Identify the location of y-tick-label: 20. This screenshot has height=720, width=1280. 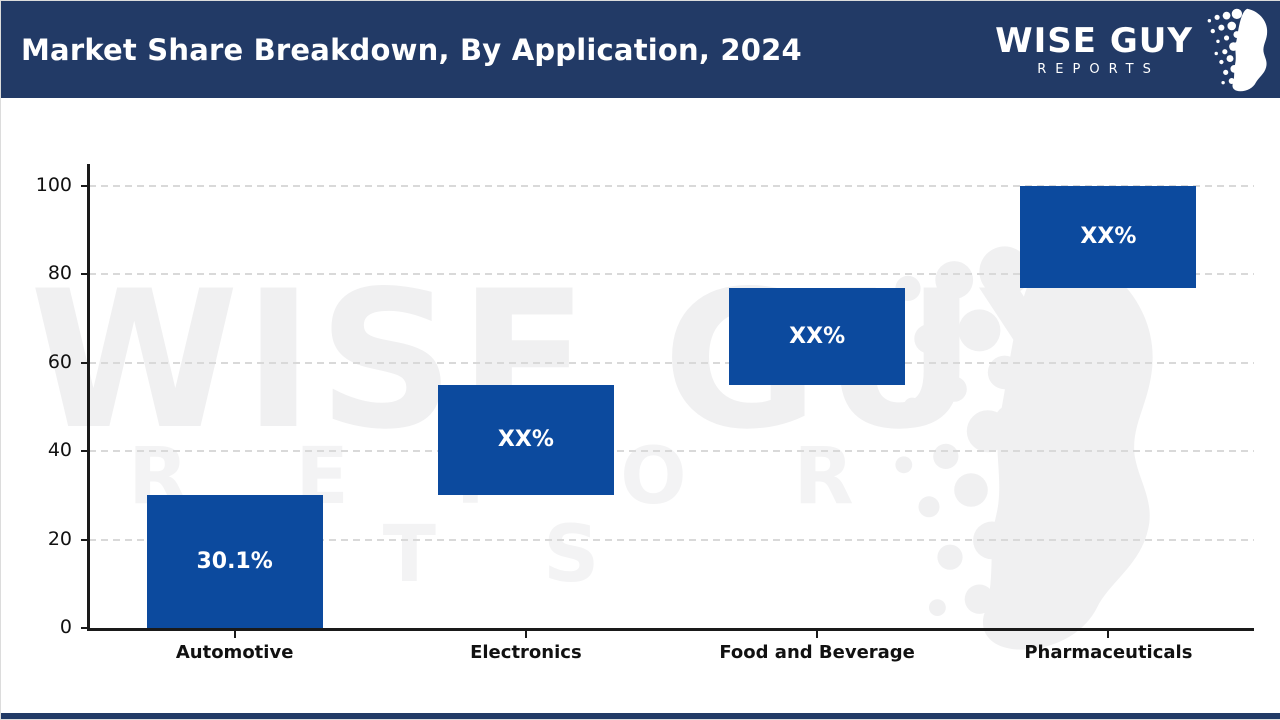
(59, 538).